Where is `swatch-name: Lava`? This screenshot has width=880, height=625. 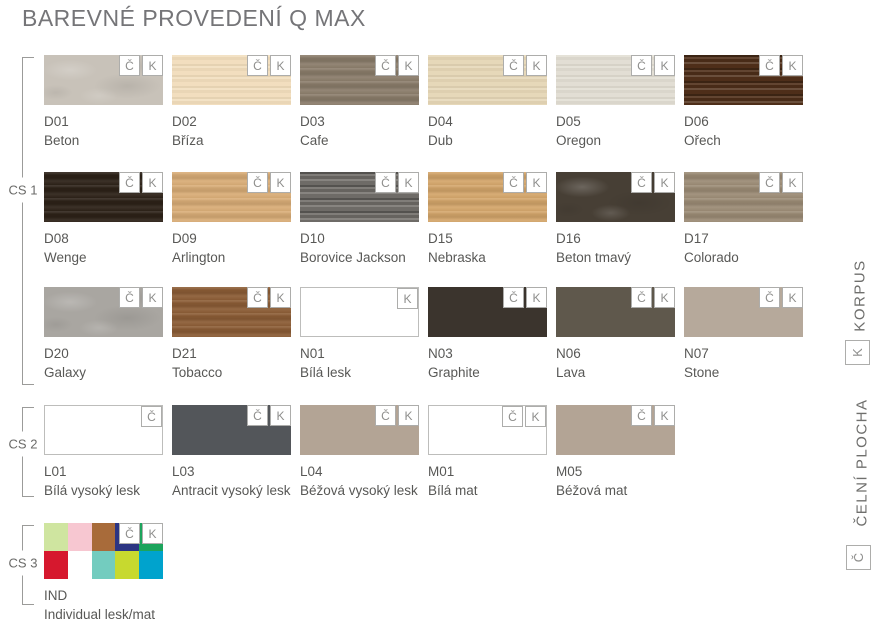 swatch-name: Lava is located at coordinates (571, 372).